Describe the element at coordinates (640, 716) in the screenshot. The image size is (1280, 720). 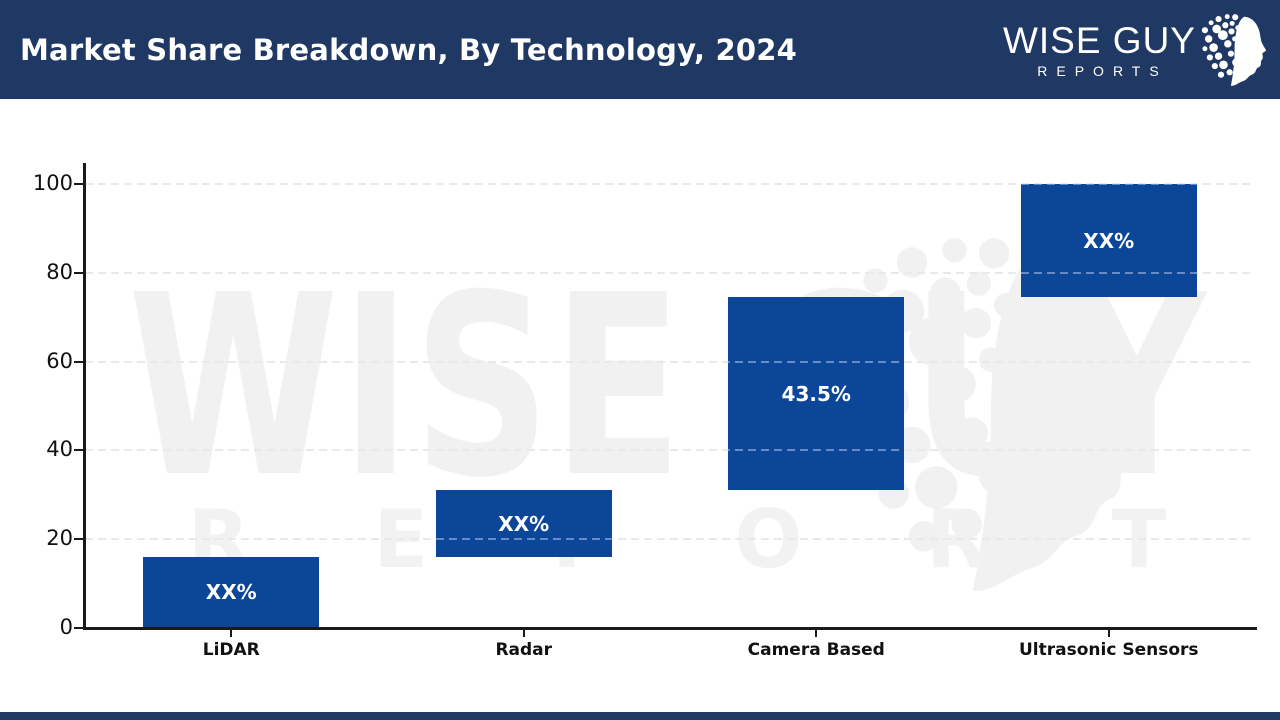
I see `footer-bar` at that location.